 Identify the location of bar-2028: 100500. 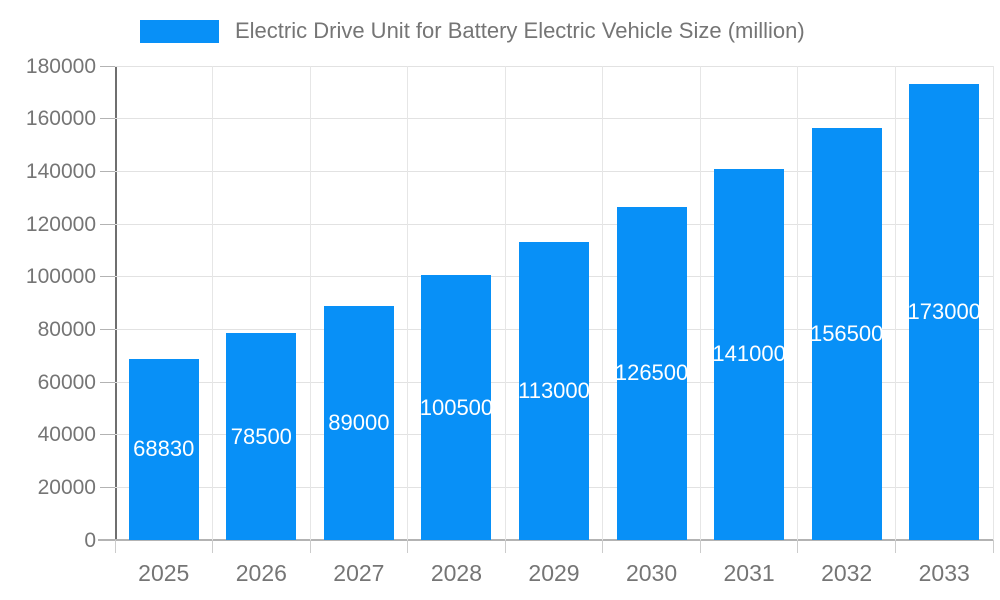
(456, 407).